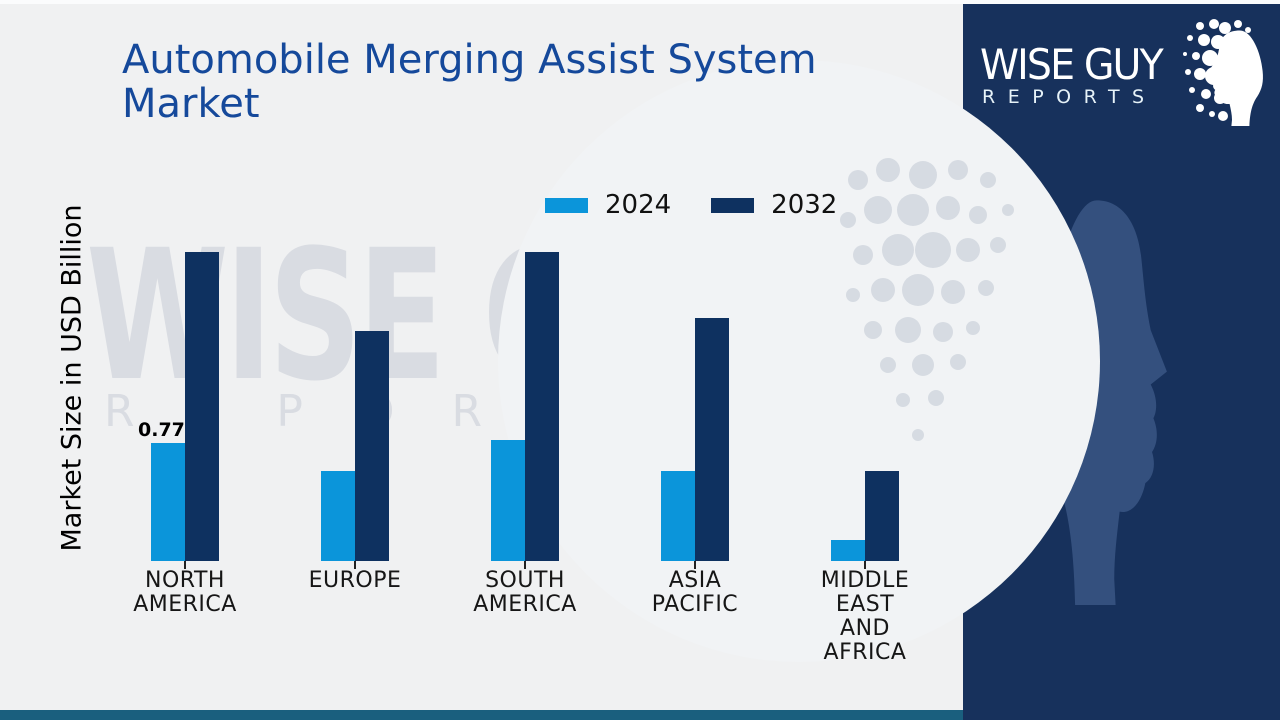  Describe the element at coordinates (168, 502) in the screenshot. I see `bar-2024-north-america` at that location.